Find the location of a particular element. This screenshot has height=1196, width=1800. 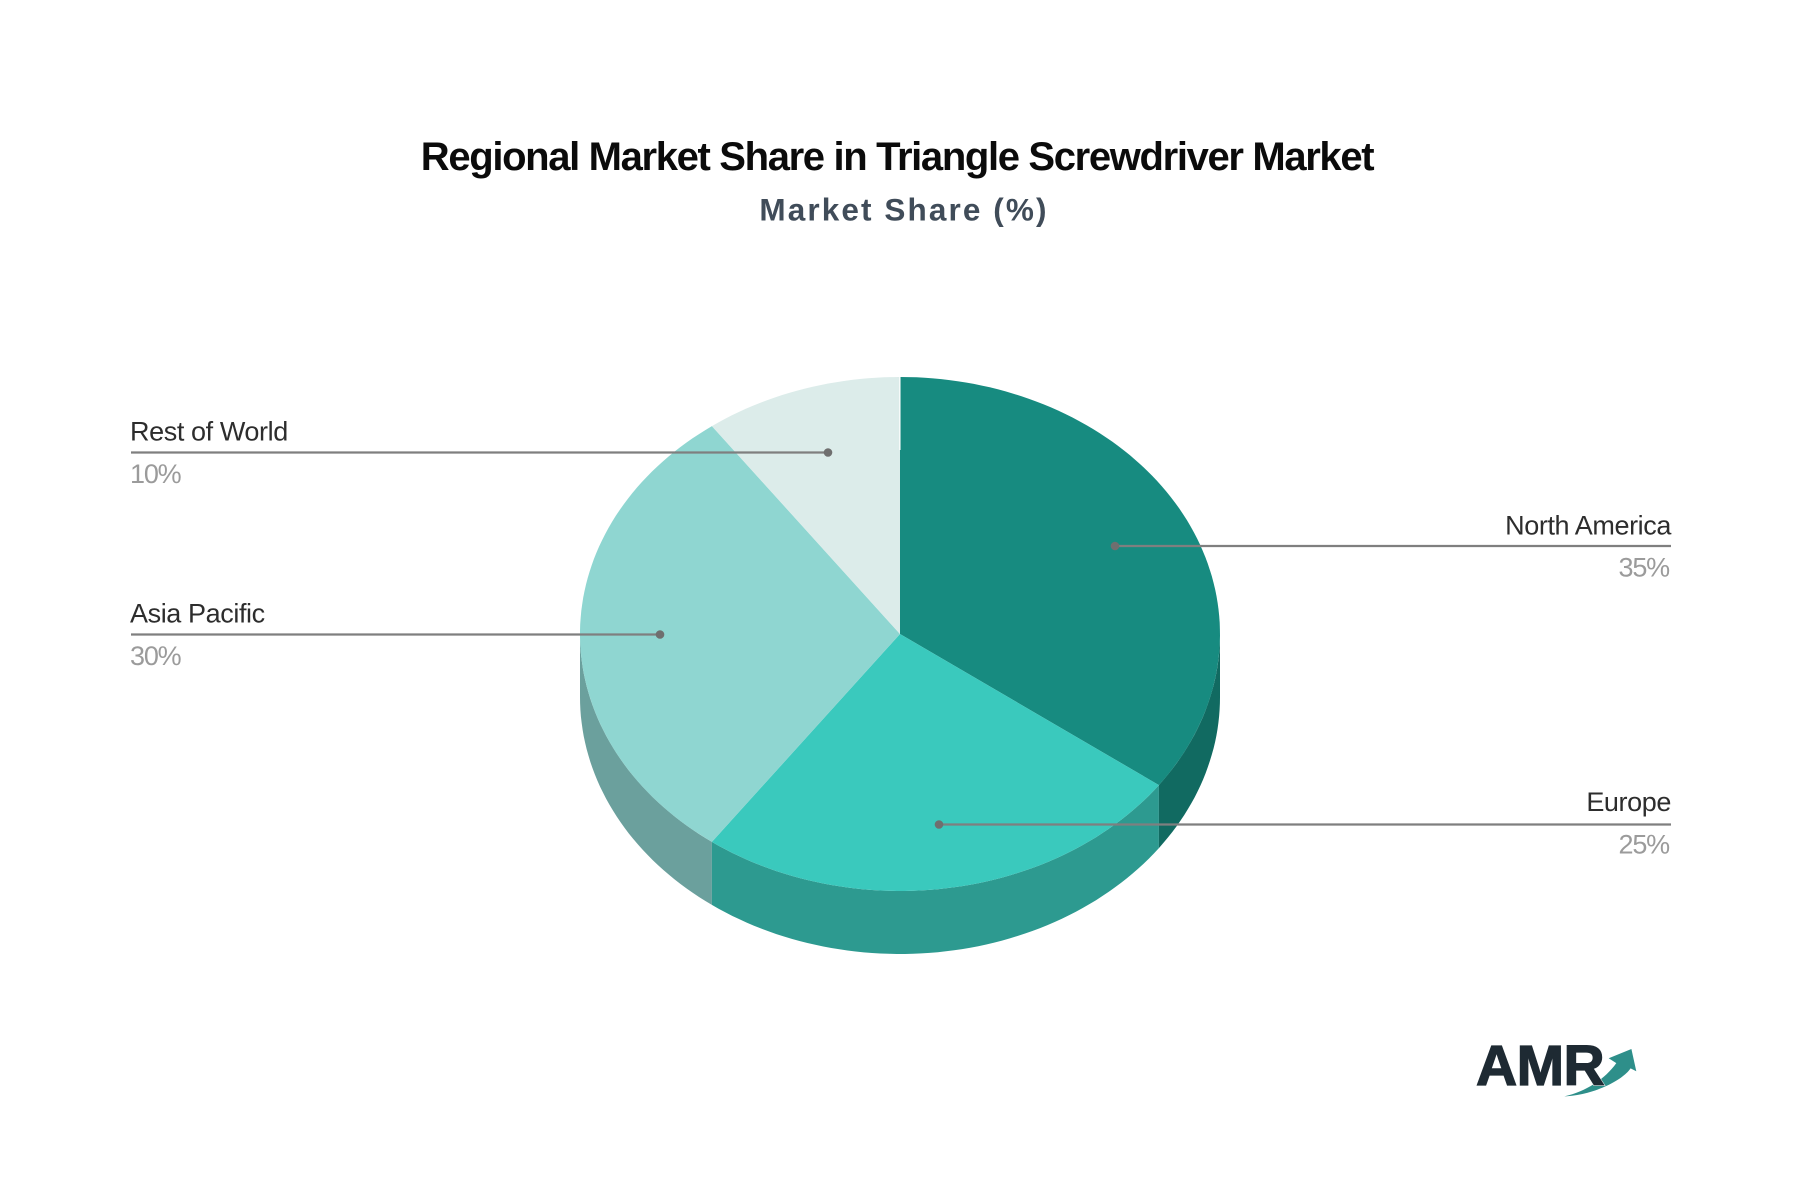

svg-text: Asia Pacific is located at coordinates (197, 614).